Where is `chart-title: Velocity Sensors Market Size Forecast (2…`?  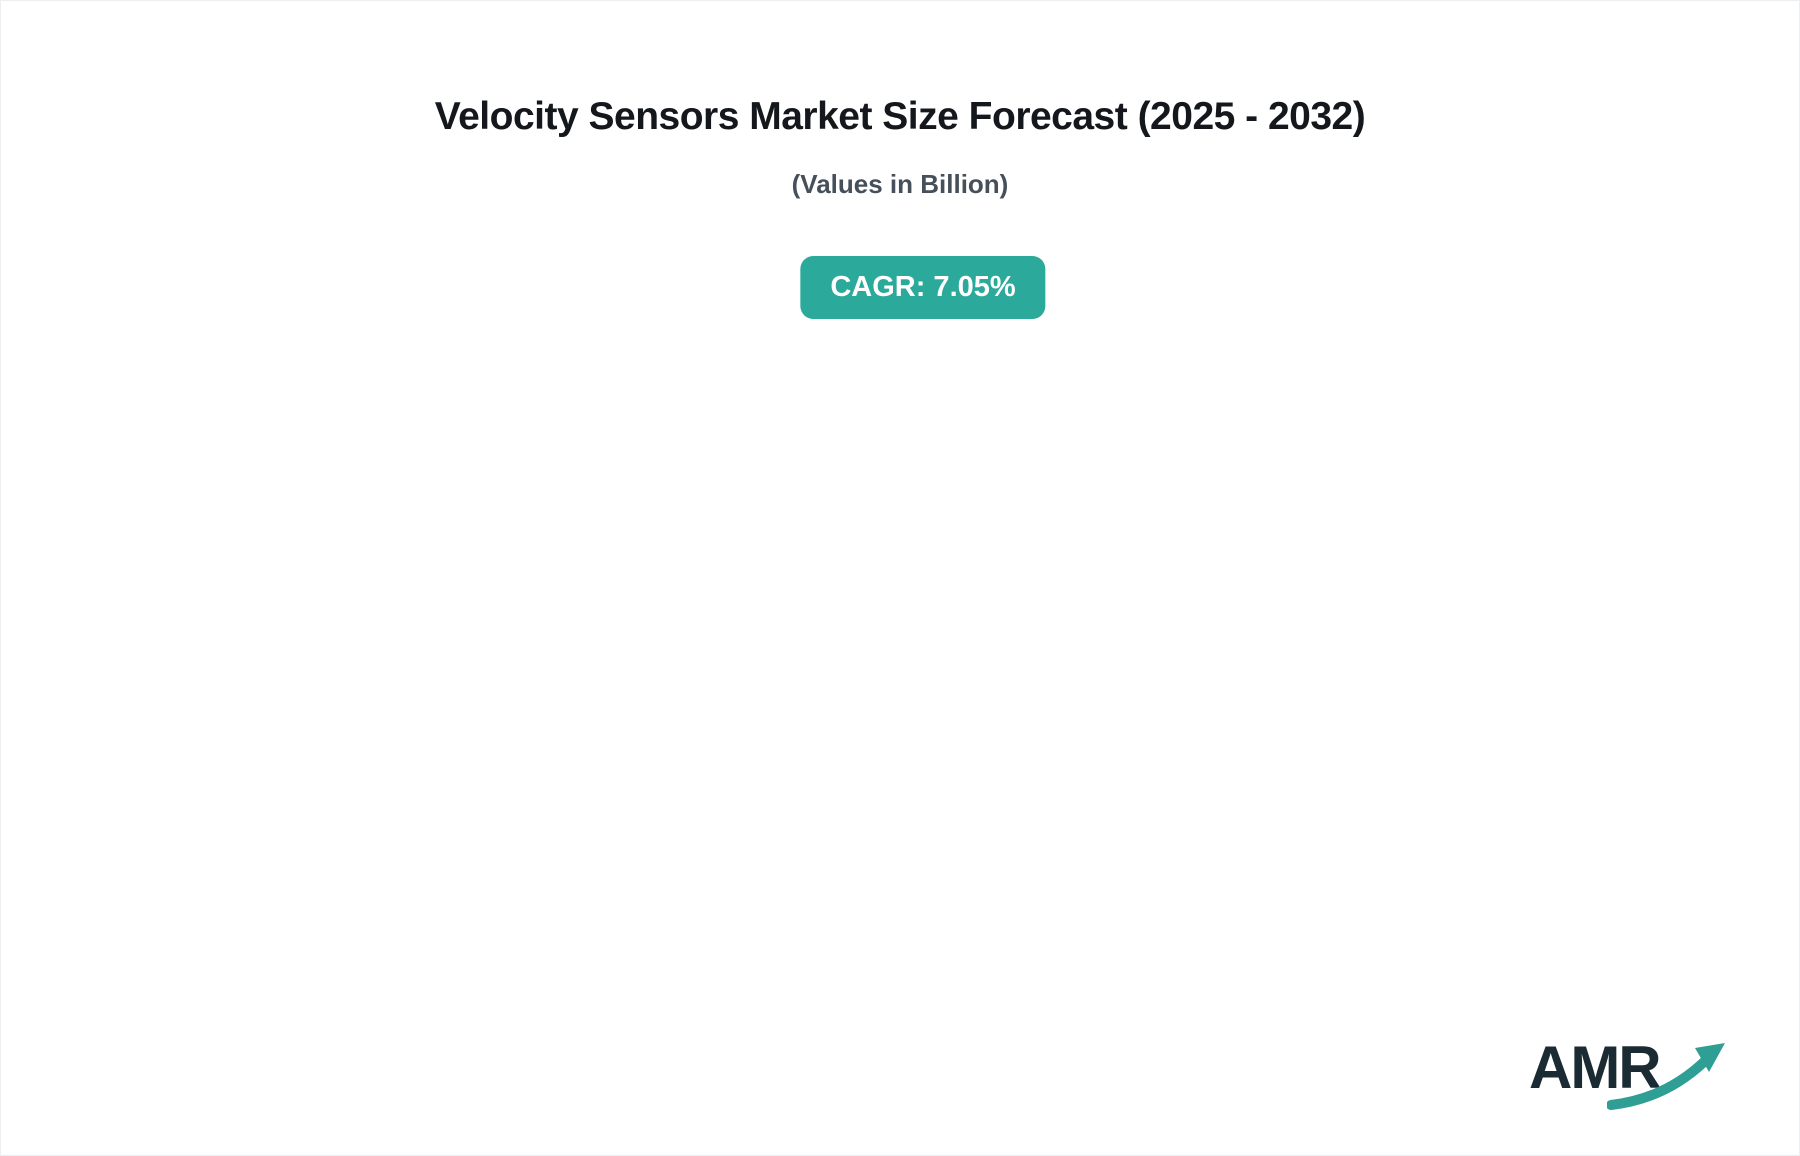
chart-title: Velocity Sensors Market Size Forecast (2… is located at coordinates (900, 116).